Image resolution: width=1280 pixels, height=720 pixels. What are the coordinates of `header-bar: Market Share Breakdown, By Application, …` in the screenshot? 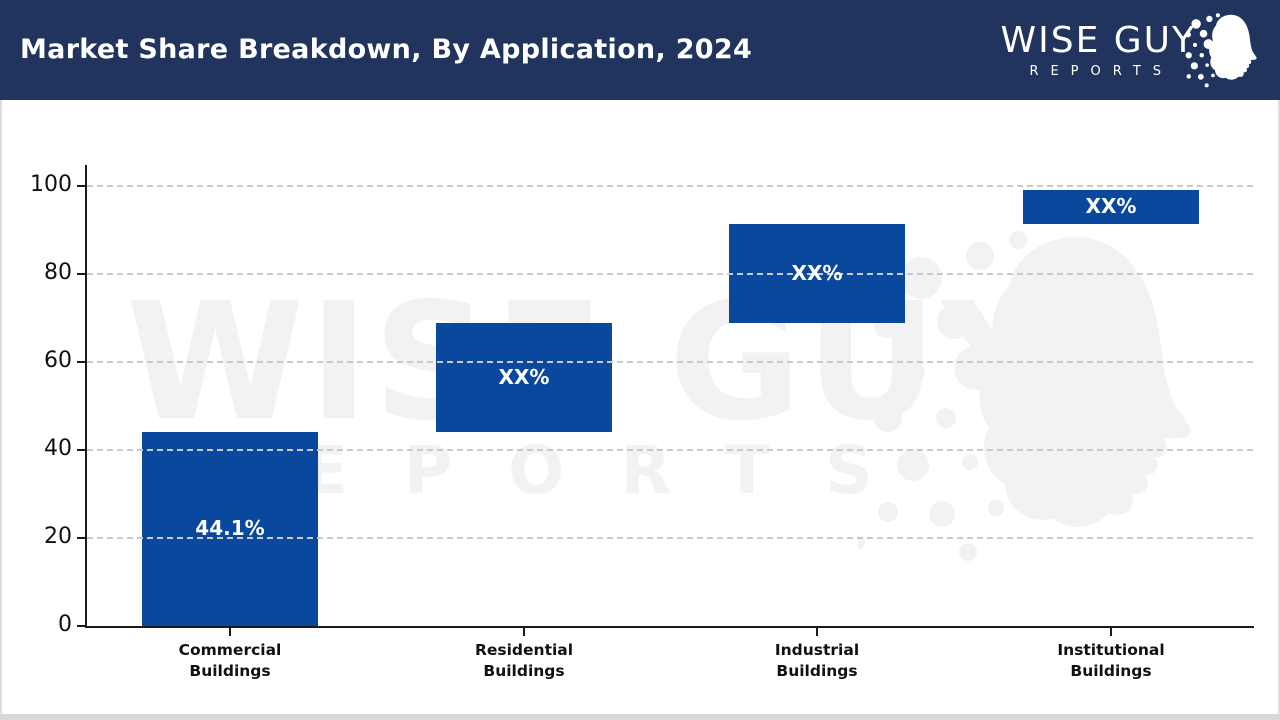 It's located at (640, 50).